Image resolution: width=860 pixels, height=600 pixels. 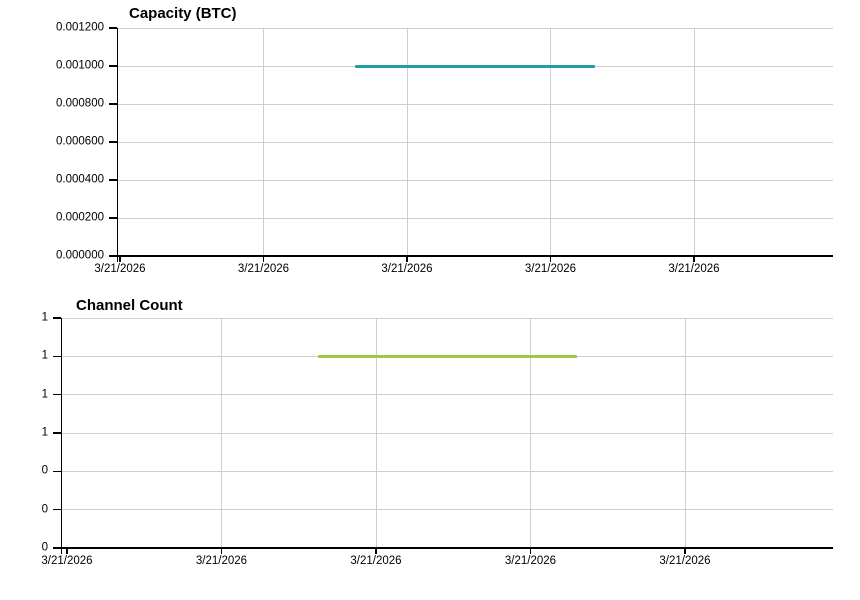 What do you see at coordinates (80, 141) in the screenshot?
I see `y-axis-label: 0.000600` at bounding box center [80, 141].